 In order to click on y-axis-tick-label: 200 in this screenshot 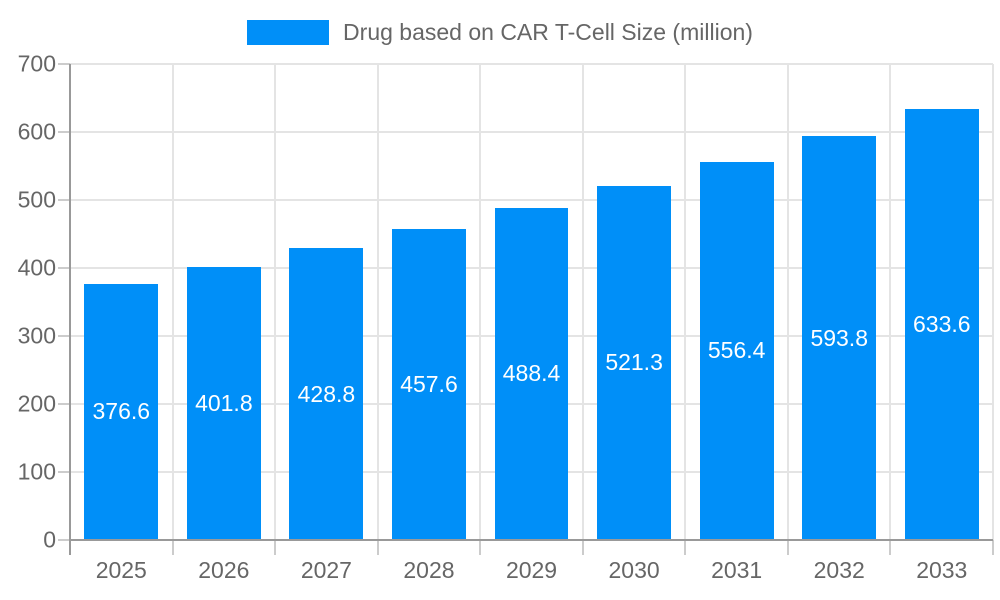, I will do `click(36, 403)`.